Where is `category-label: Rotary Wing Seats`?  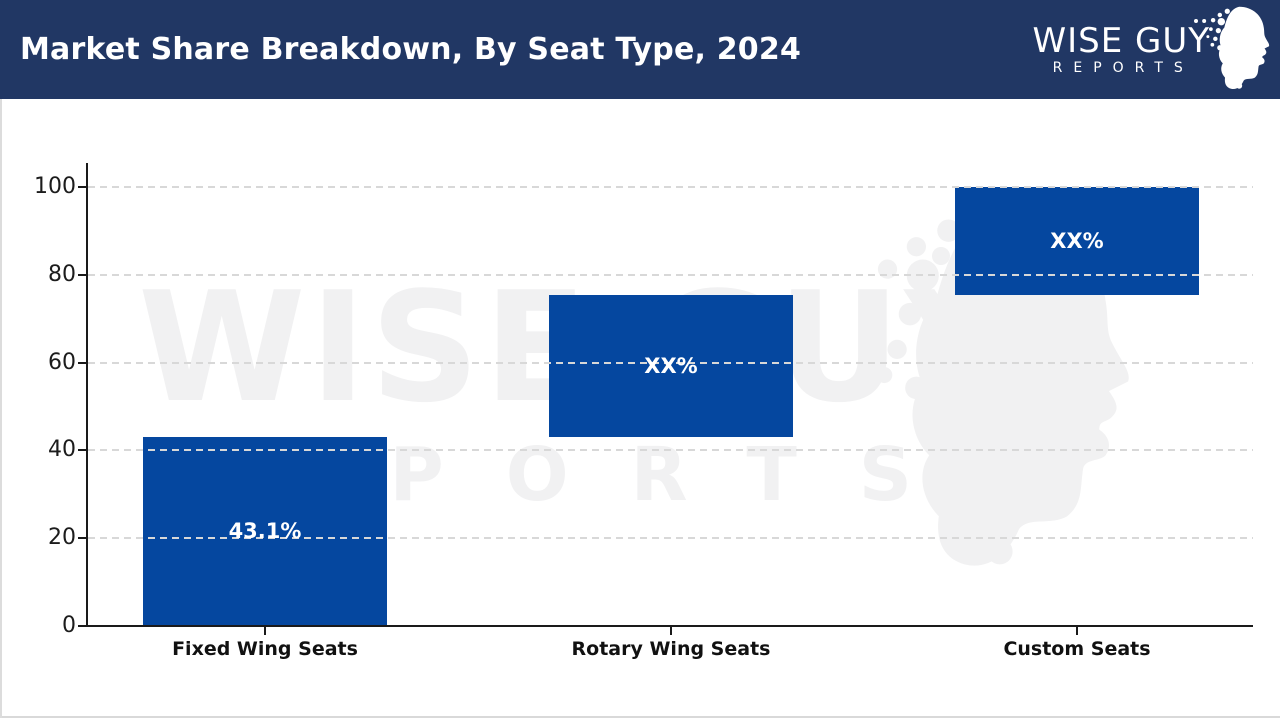 category-label: Rotary Wing Seats is located at coordinates (671, 649).